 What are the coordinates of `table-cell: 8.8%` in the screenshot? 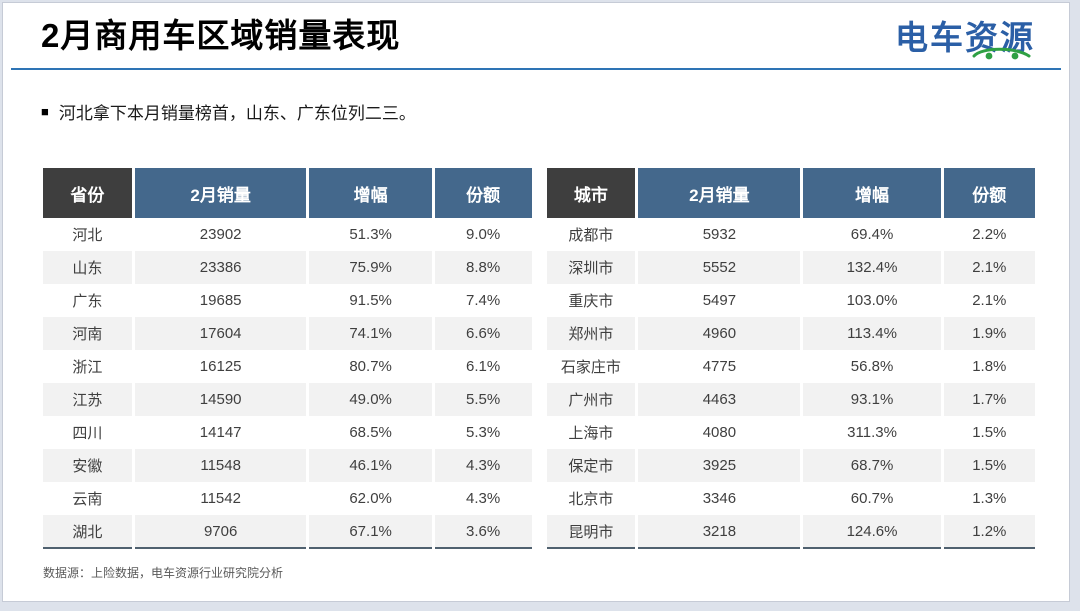 It's located at (481, 267).